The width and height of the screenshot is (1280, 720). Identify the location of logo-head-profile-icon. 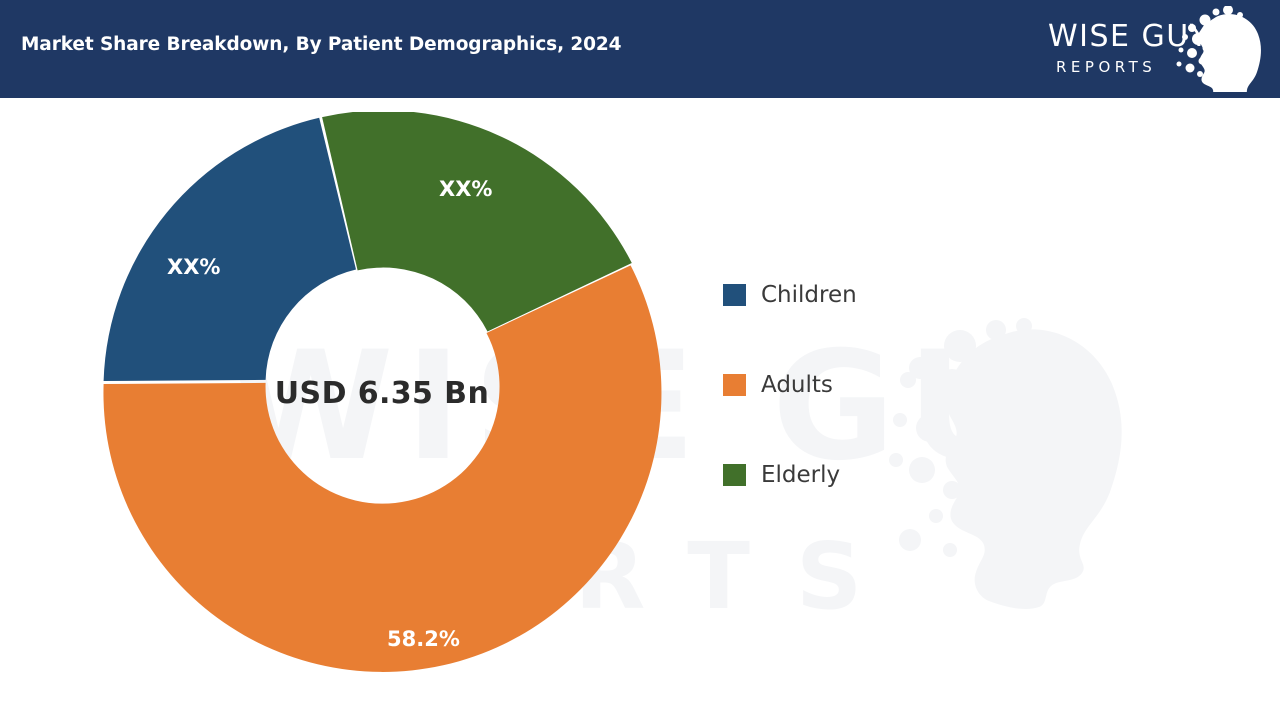
(1218, 49).